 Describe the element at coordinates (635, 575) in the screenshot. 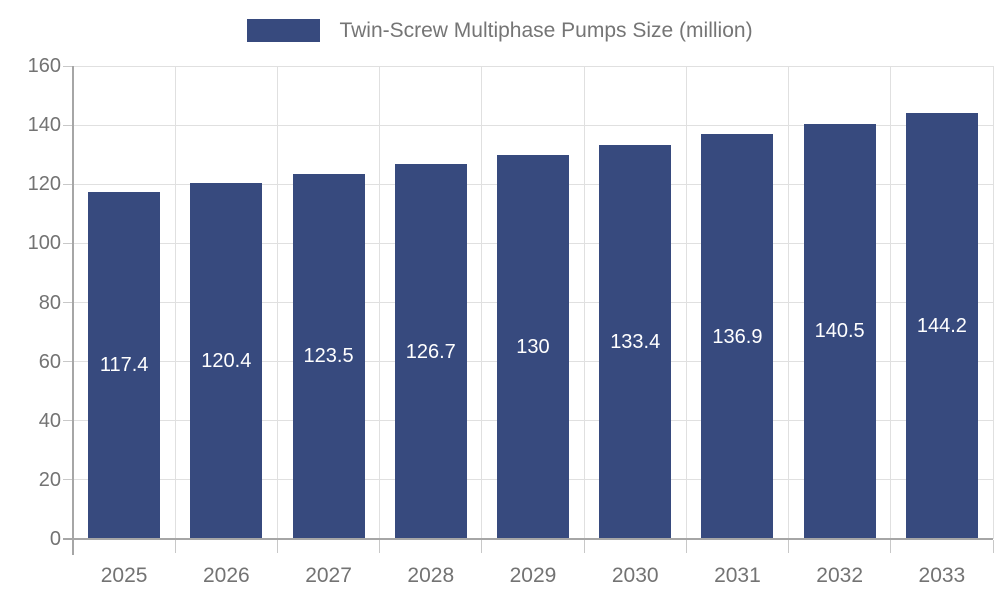

I see `x-axis-tick-label-2030: 2030` at that location.